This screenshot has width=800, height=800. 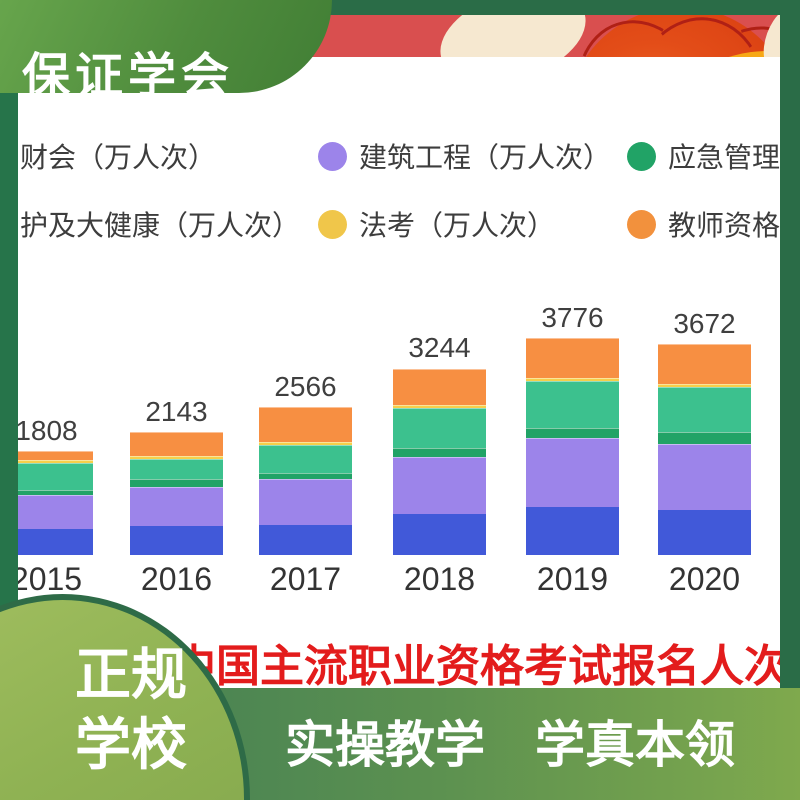 What do you see at coordinates (704, 323) in the screenshot?
I see `bar-value-label: 3672` at bounding box center [704, 323].